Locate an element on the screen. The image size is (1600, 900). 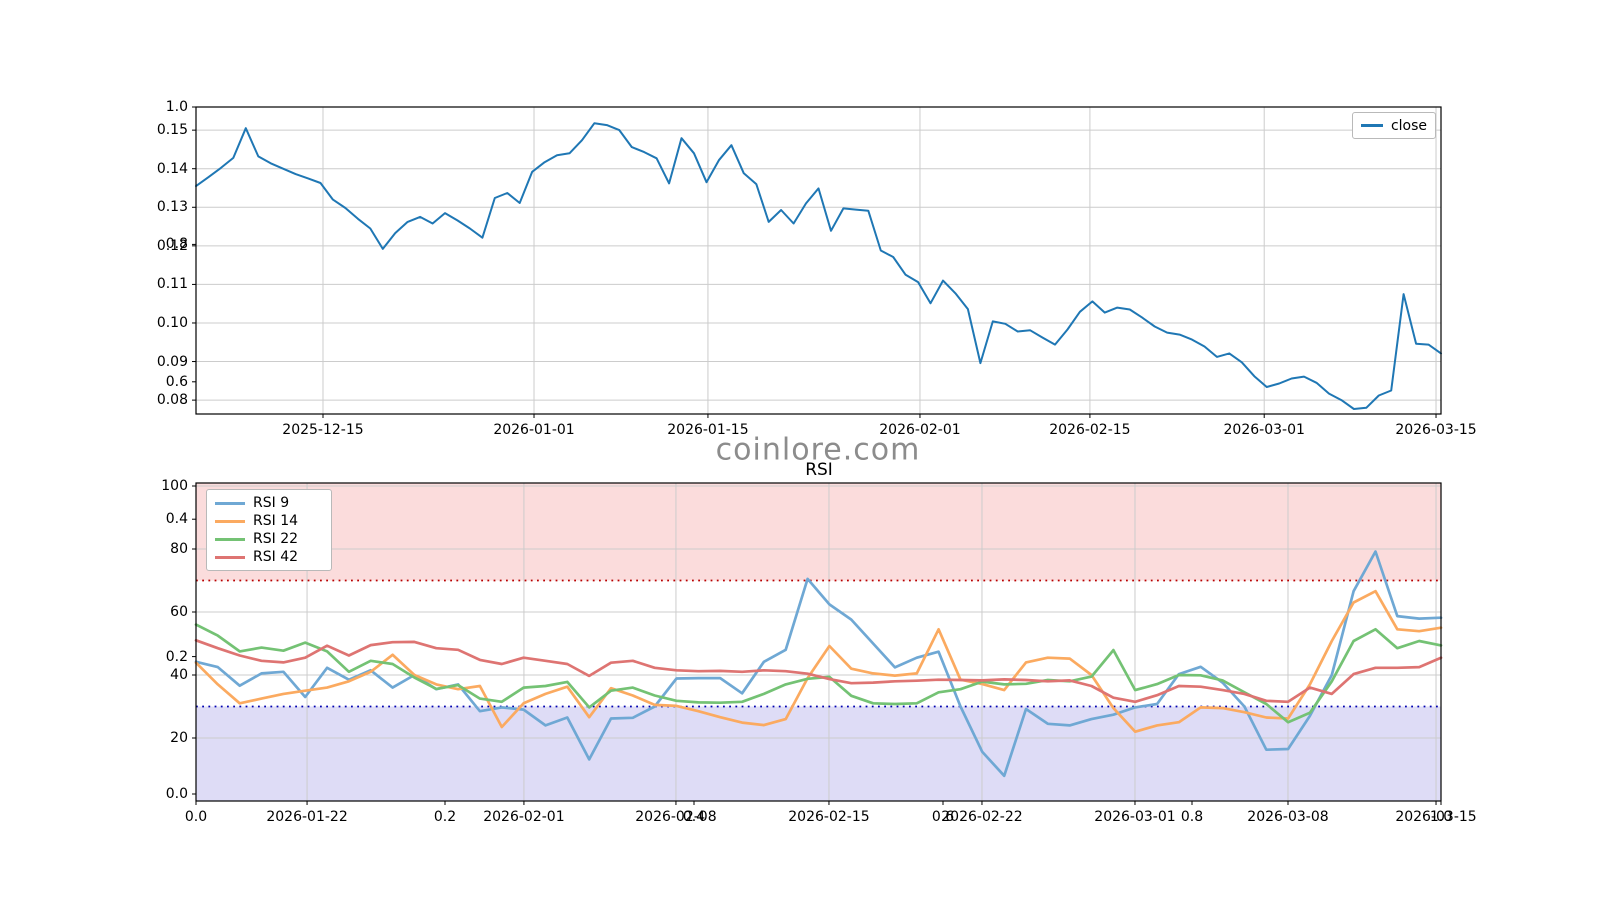
figure-y-tick-label: 0.2 is located at coordinates (176, 656).